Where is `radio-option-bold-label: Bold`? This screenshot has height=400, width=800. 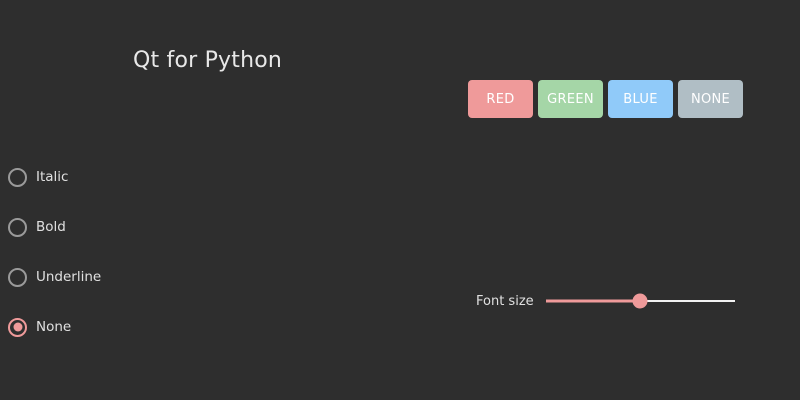 radio-option-bold-label: Bold is located at coordinates (51, 227).